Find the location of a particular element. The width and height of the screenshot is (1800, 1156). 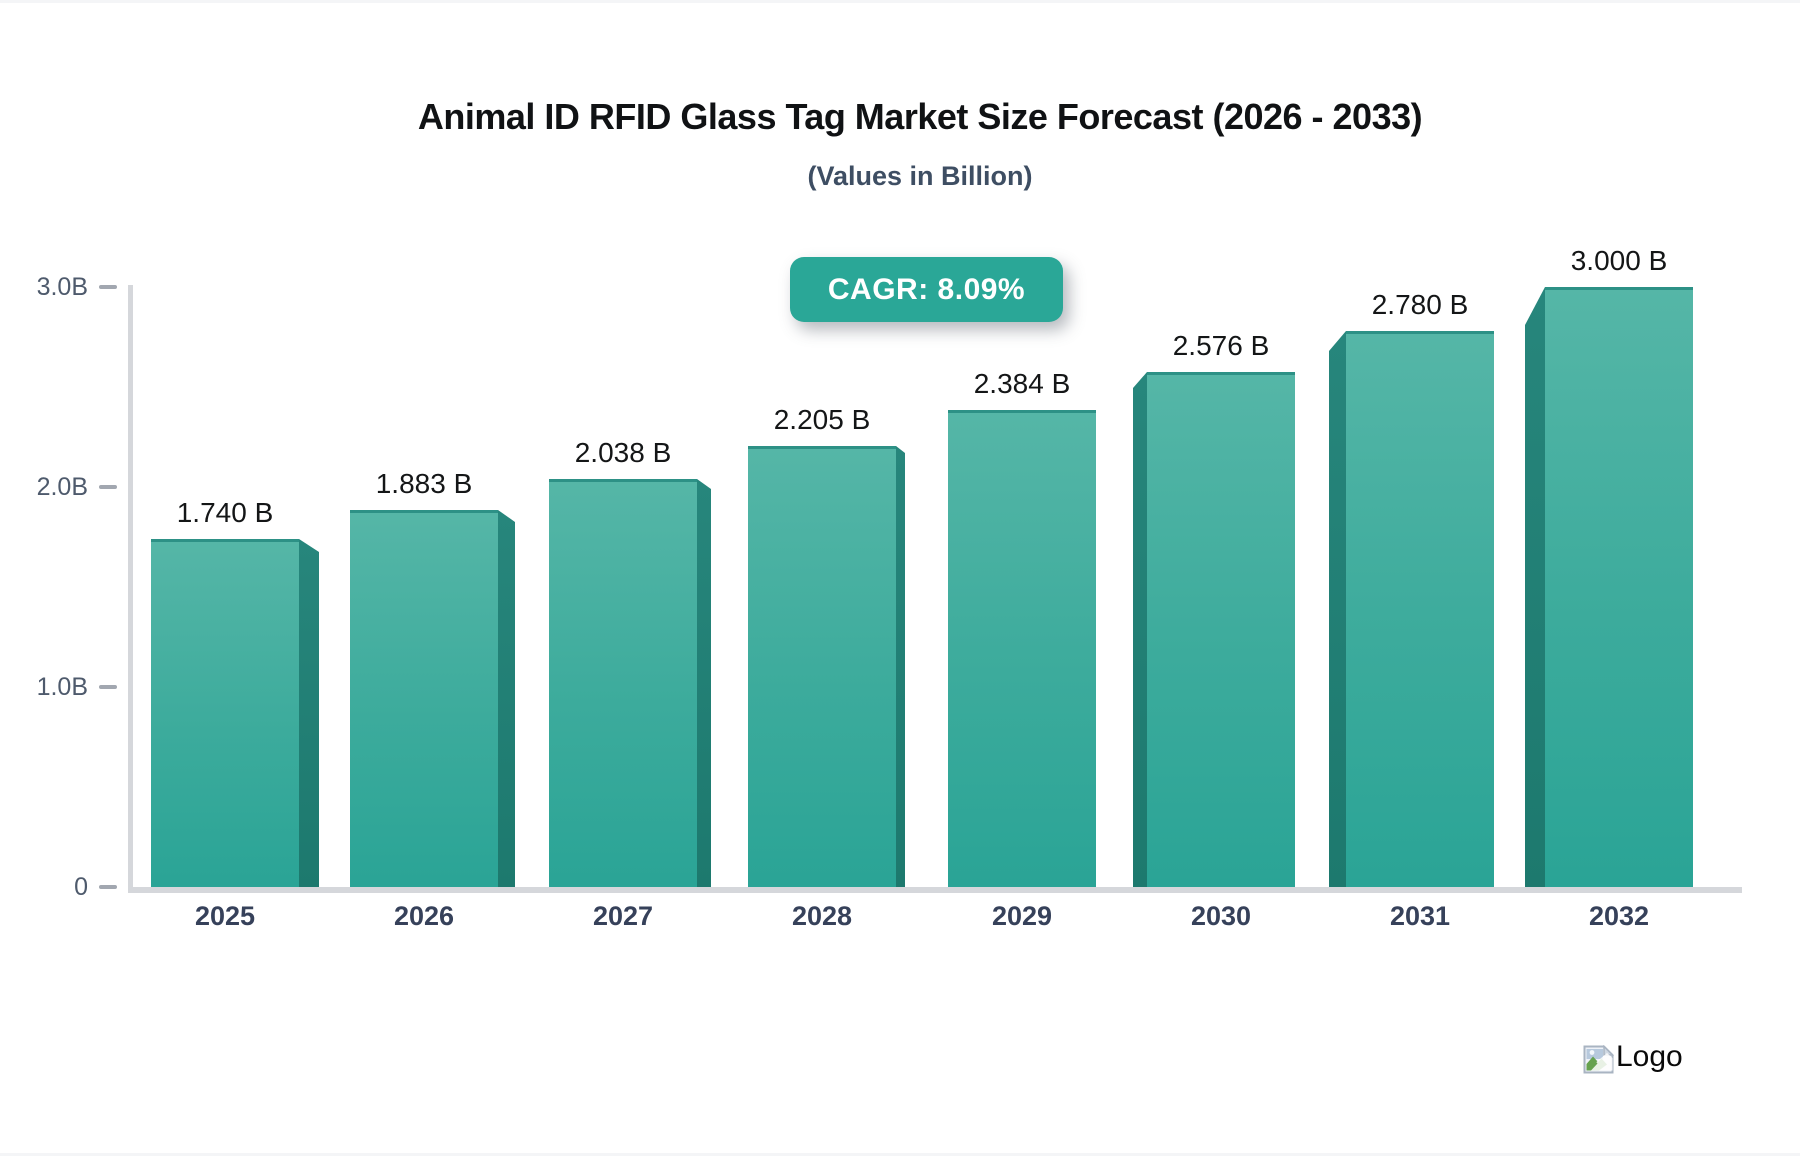

bar-side-2027 is located at coordinates (704, 683).